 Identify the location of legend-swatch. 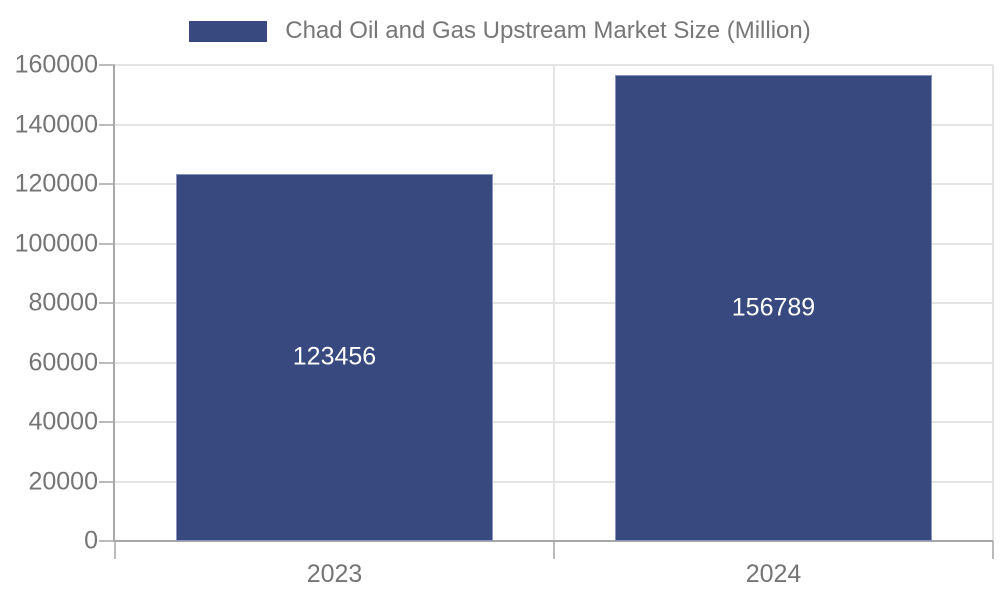
(228, 31).